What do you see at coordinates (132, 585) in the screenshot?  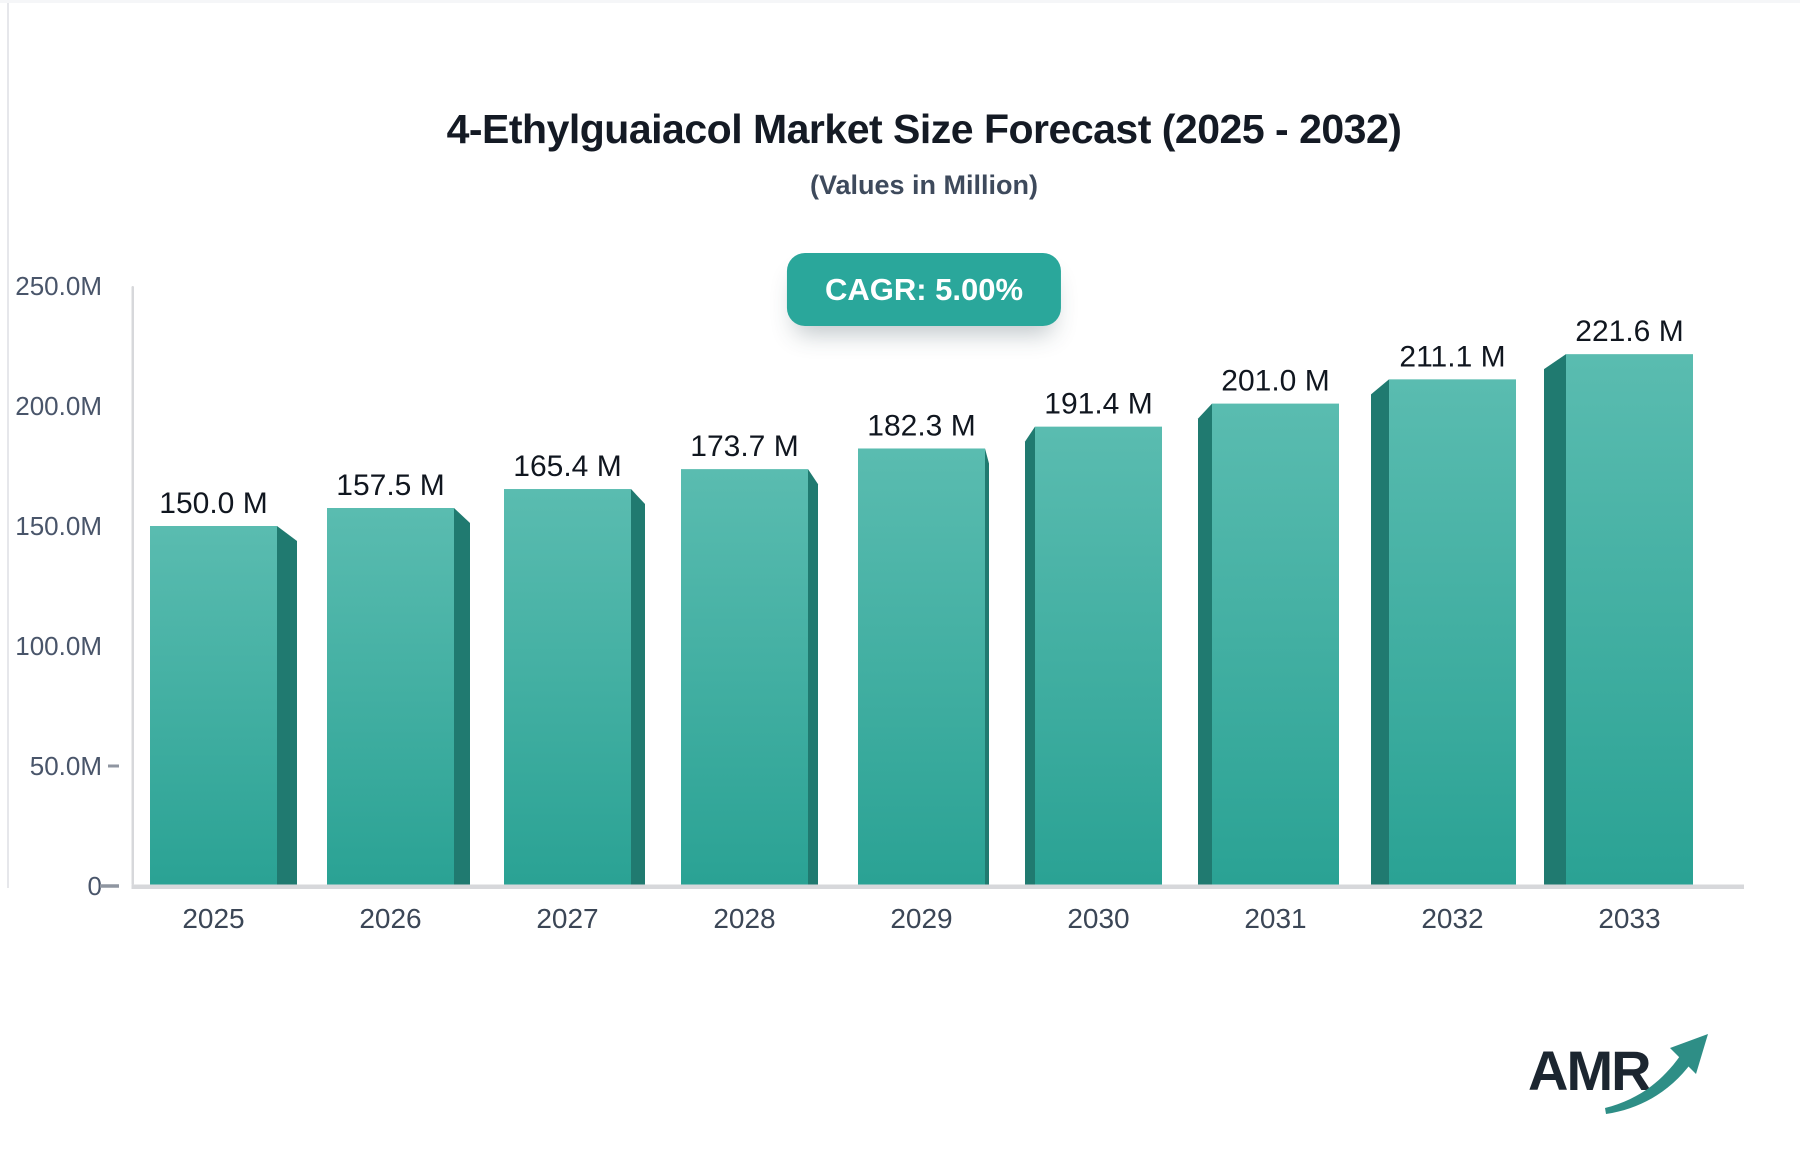 I see `y-axis-line` at bounding box center [132, 585].